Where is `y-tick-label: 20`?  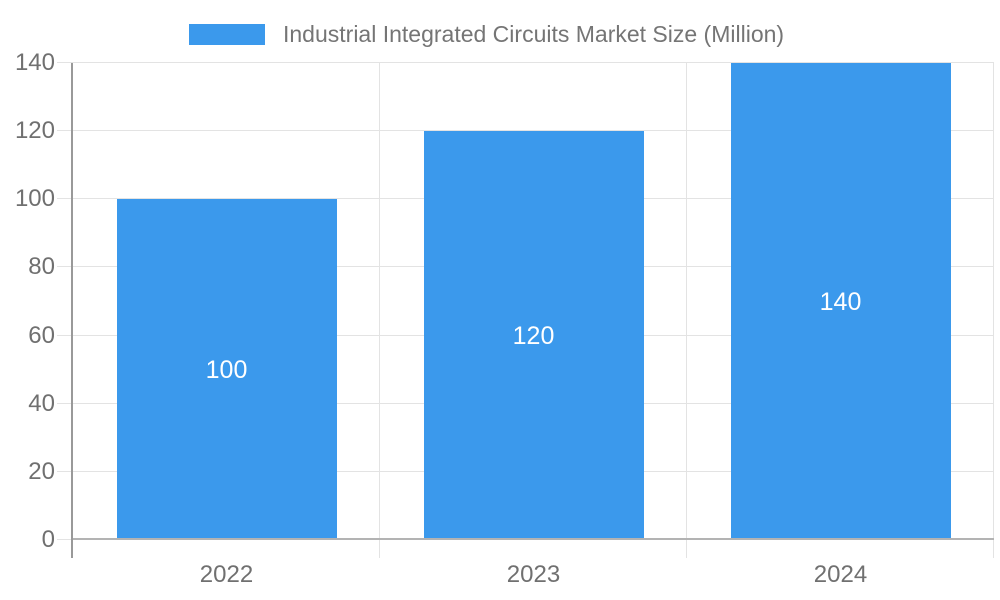 y-tick-label: 20 is located at coordinates (41, 471).